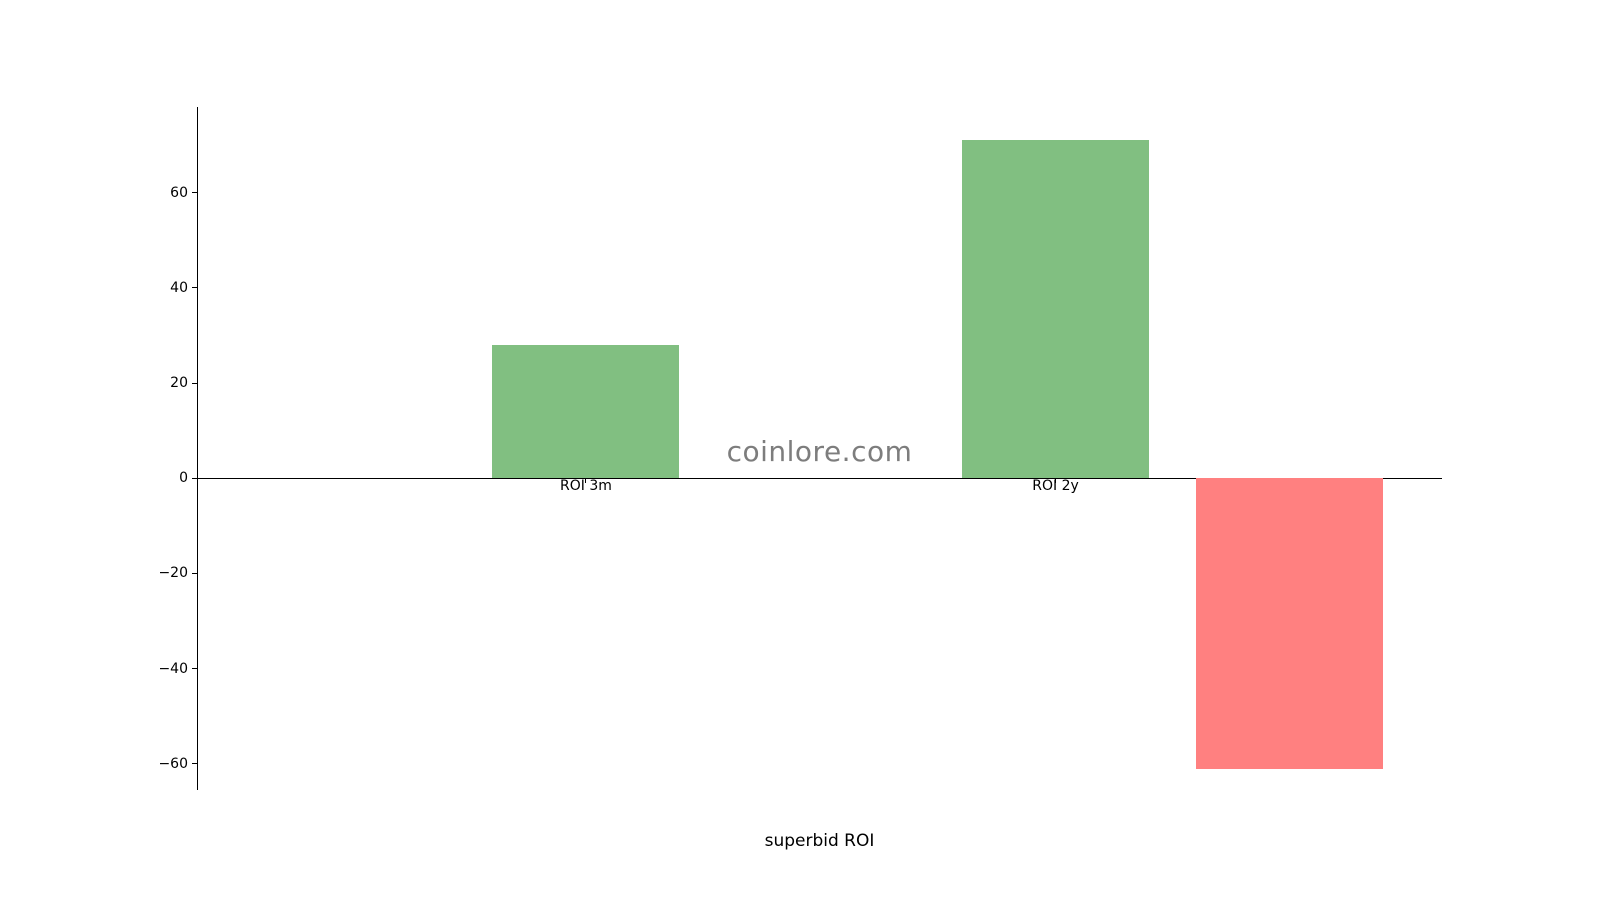 This screenshot has width=1600, height=900. Describe the element at coordinates (173, 763) in the screenshot. I see `y-tick-label: −60` at that location.